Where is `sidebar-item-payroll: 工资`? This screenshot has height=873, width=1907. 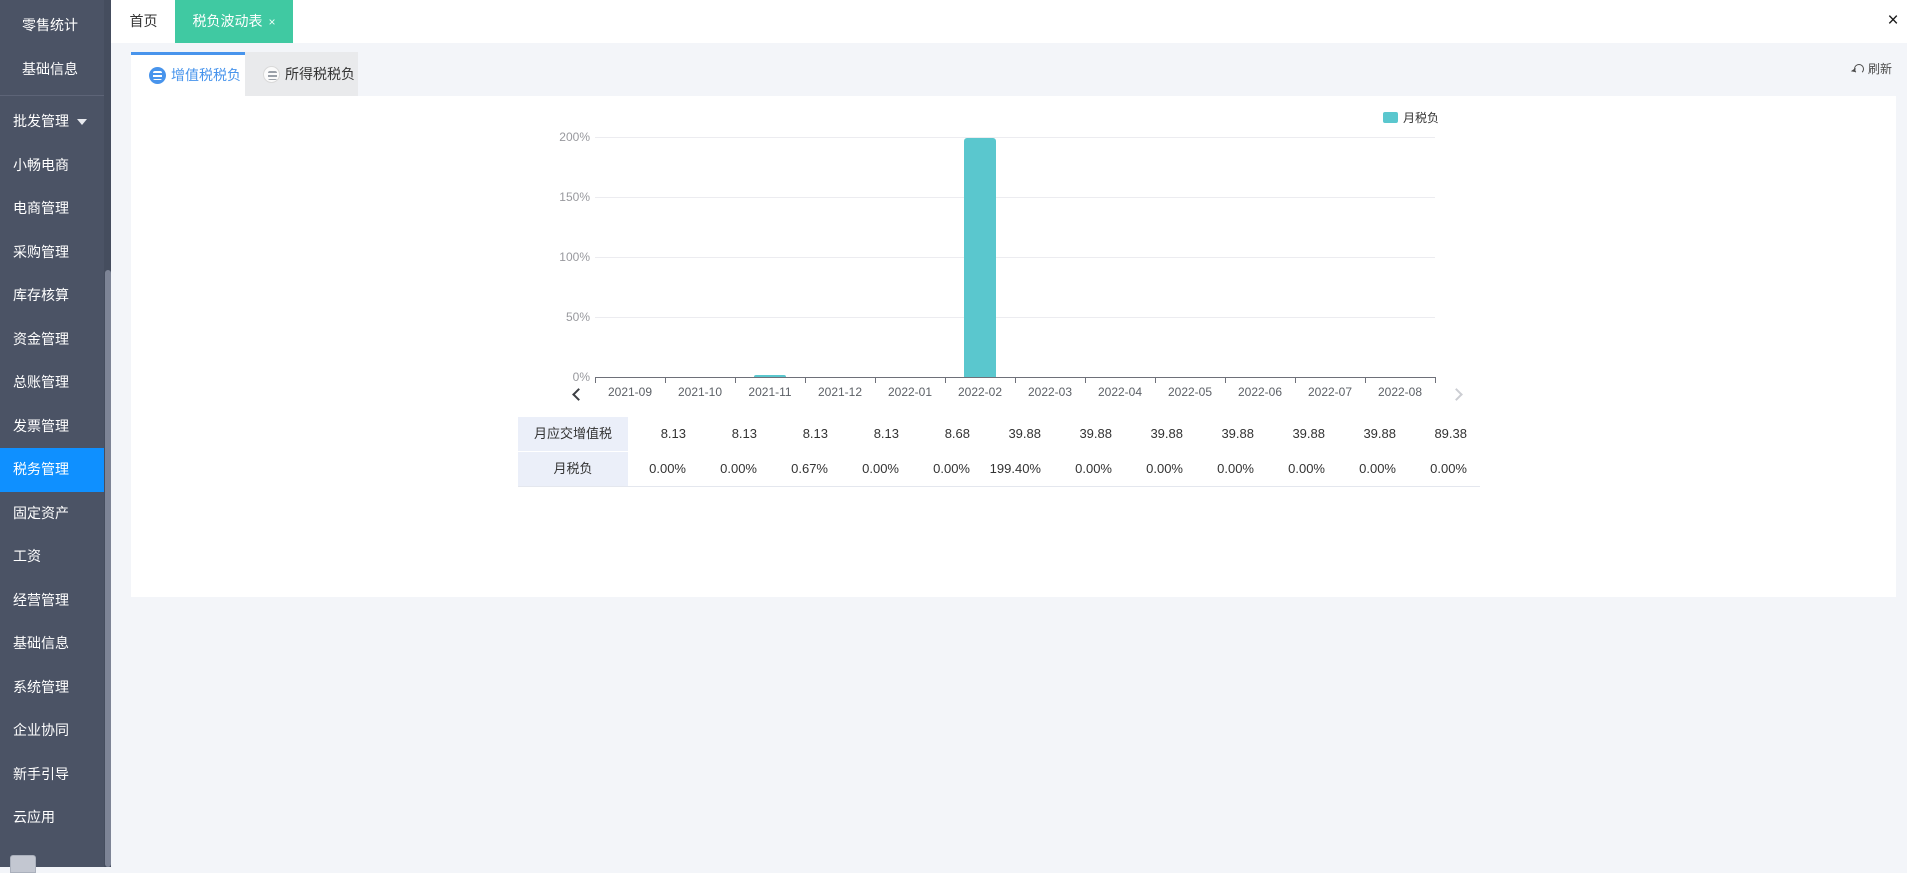
sidebar-item-payroll: 工资 is located at coordinates (55, 557).